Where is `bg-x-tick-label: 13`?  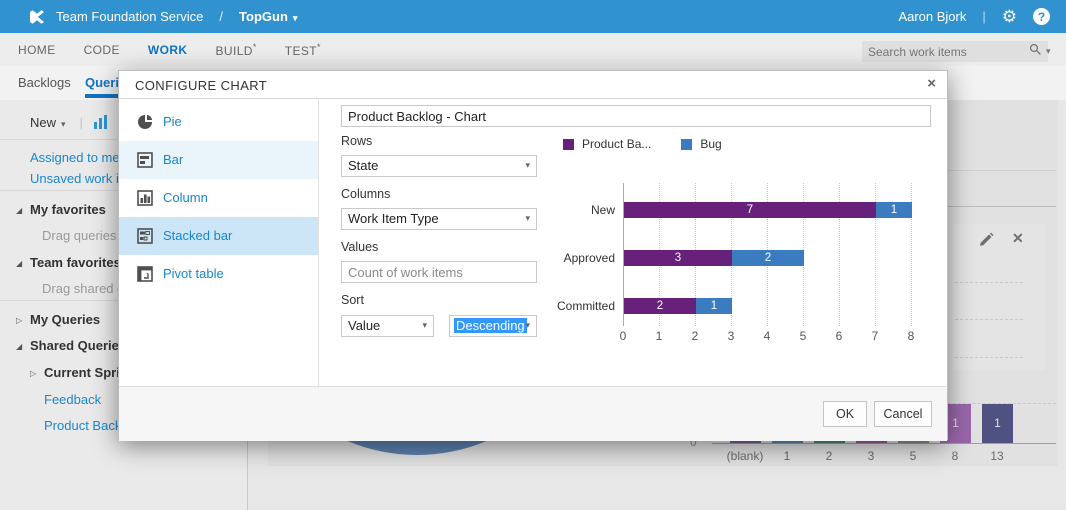
bg-x-tick-label: 13 is located at coordinates (997, 456).